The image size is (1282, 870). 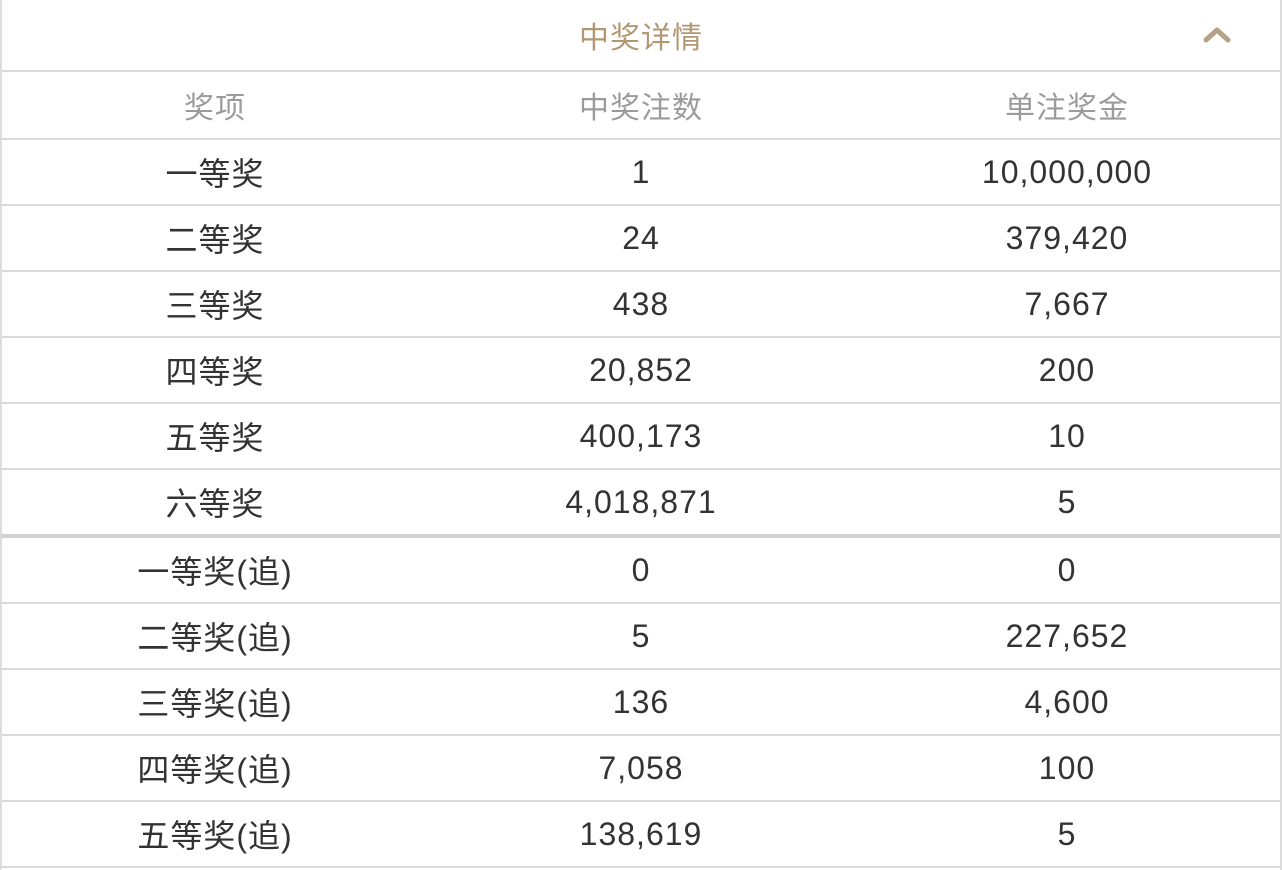 I want to click on prize-name-cell: 二等奖, so click(x=215, y=238).